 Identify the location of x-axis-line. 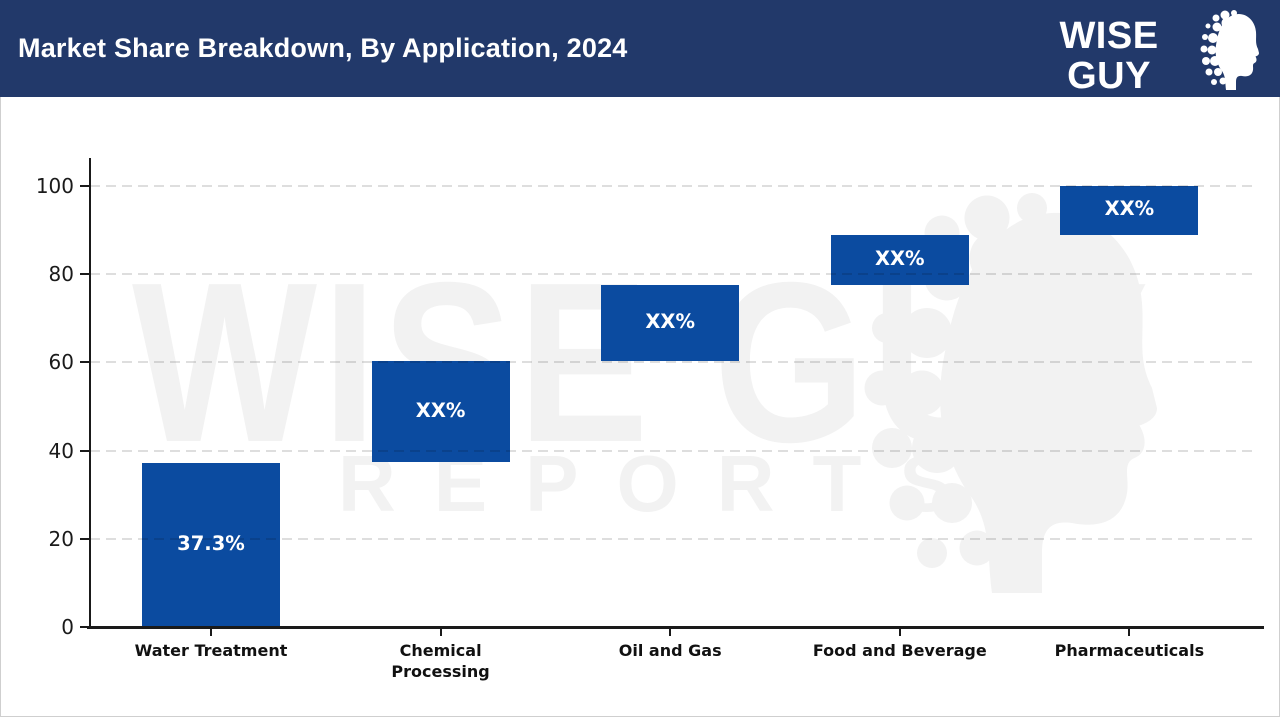
(675, 627).